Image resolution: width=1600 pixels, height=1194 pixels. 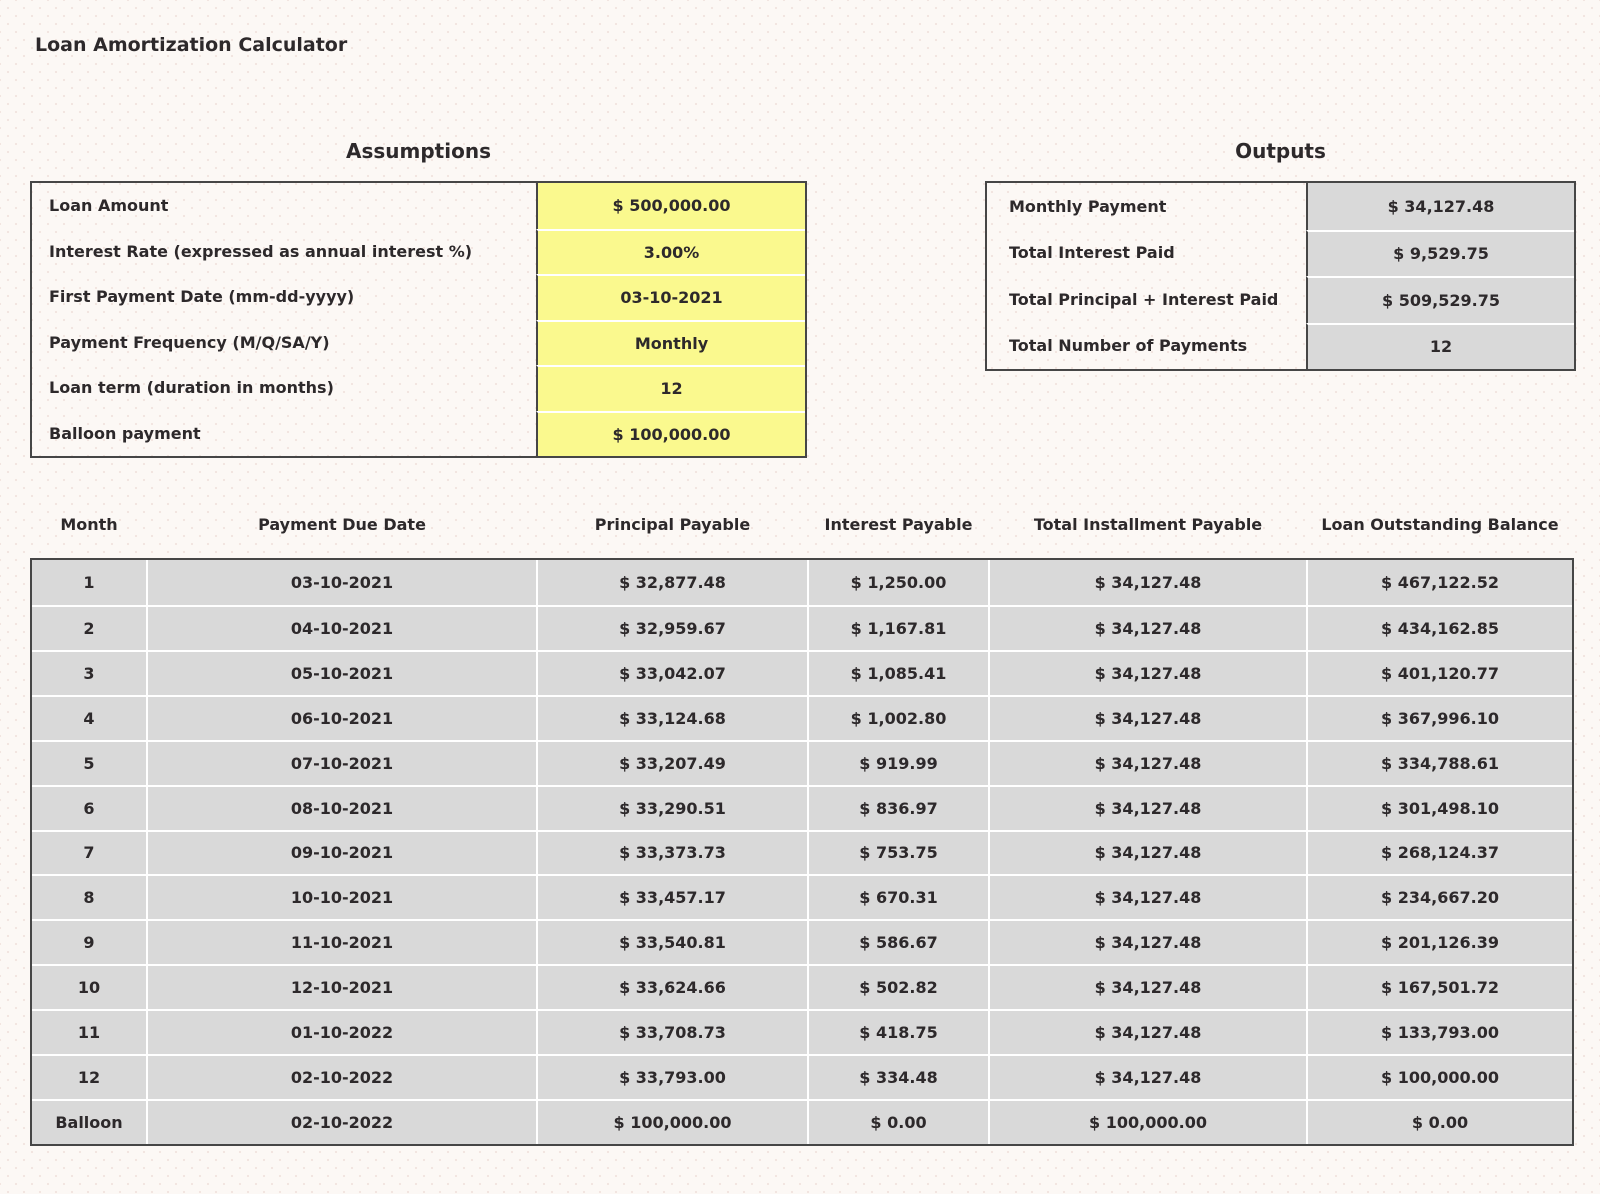 I want to click on schedule-cell: 1, so click(x=89, y=582).